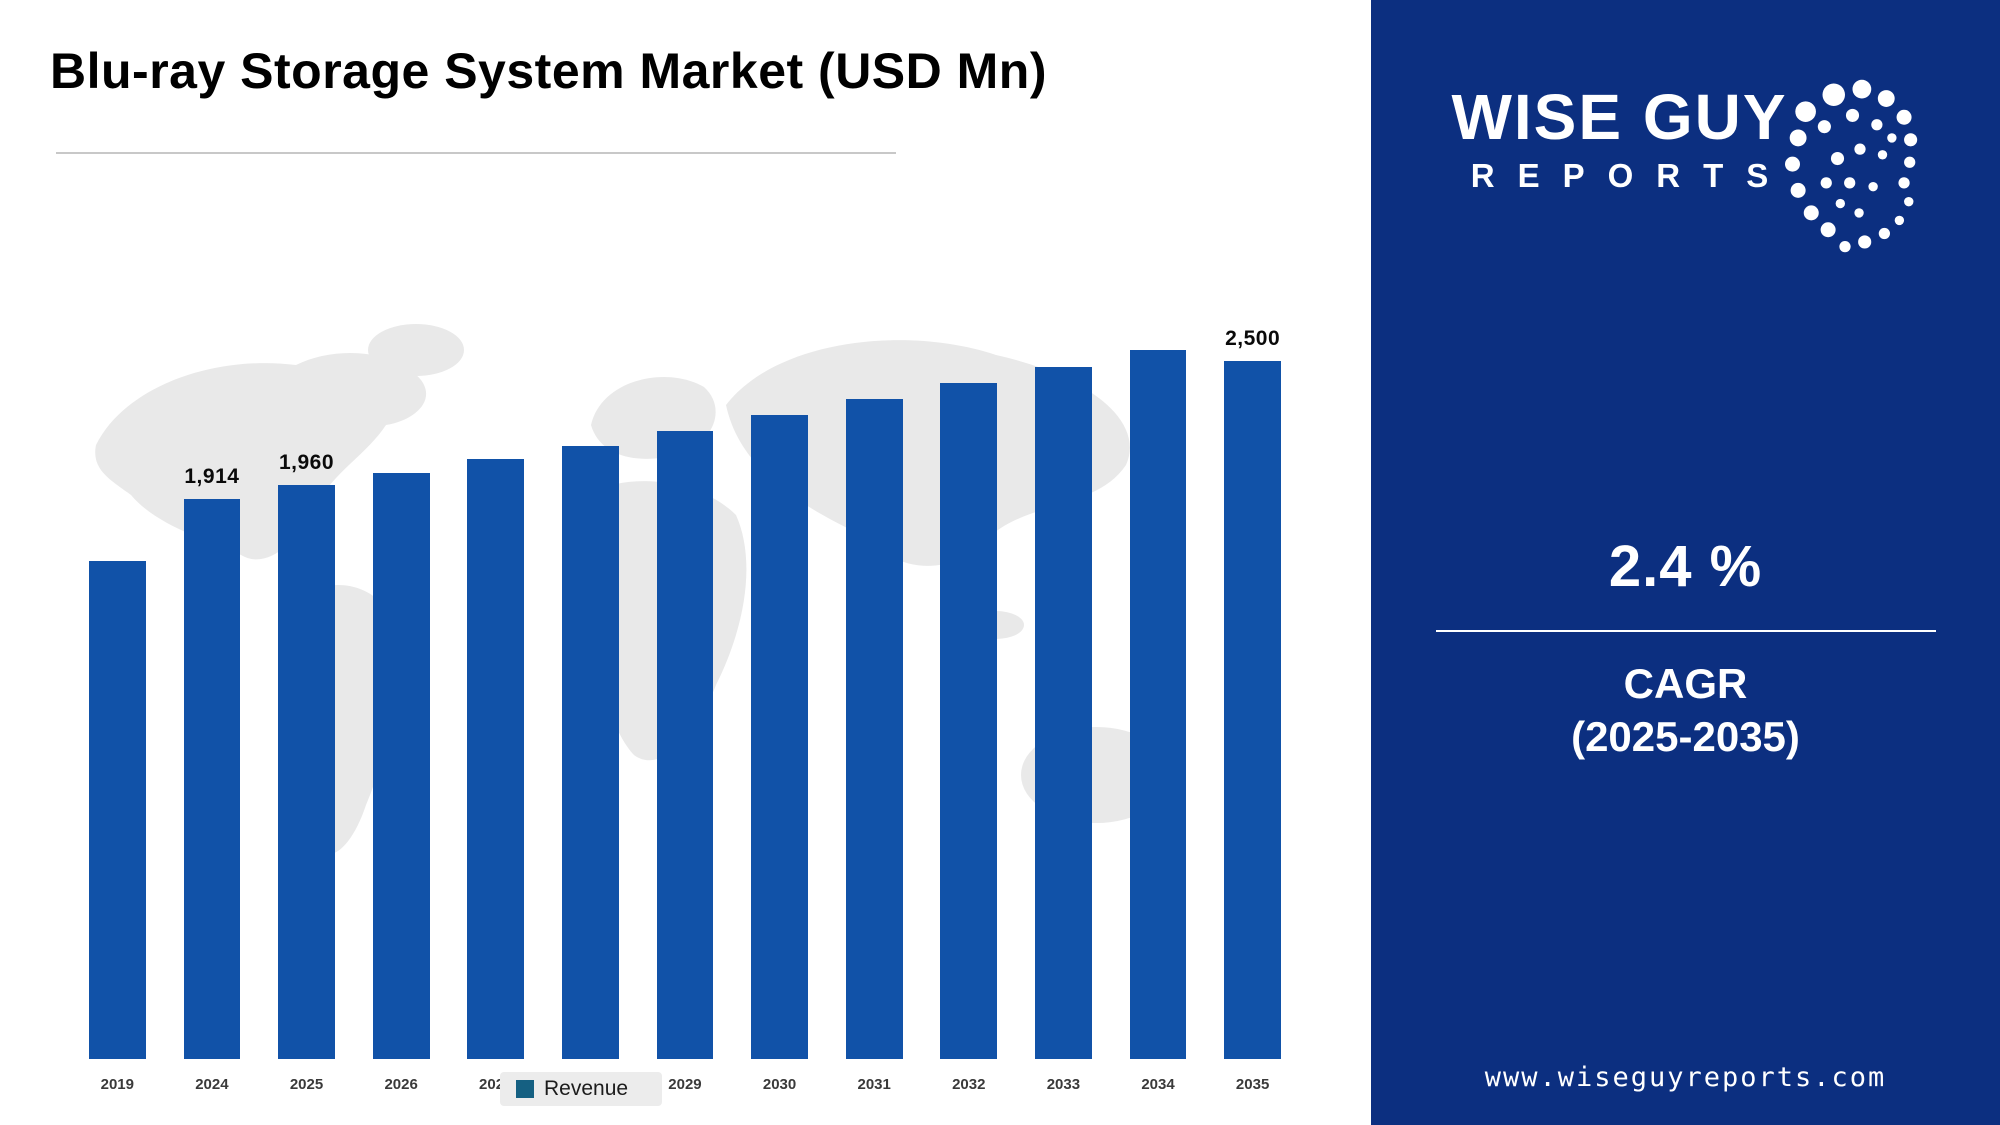 The height and width of the screenshot is (1125, 2000). What do you see at coordinates (212, 778) in the screenshot?
I see `bar-2024` at bounding box center [212, 778].